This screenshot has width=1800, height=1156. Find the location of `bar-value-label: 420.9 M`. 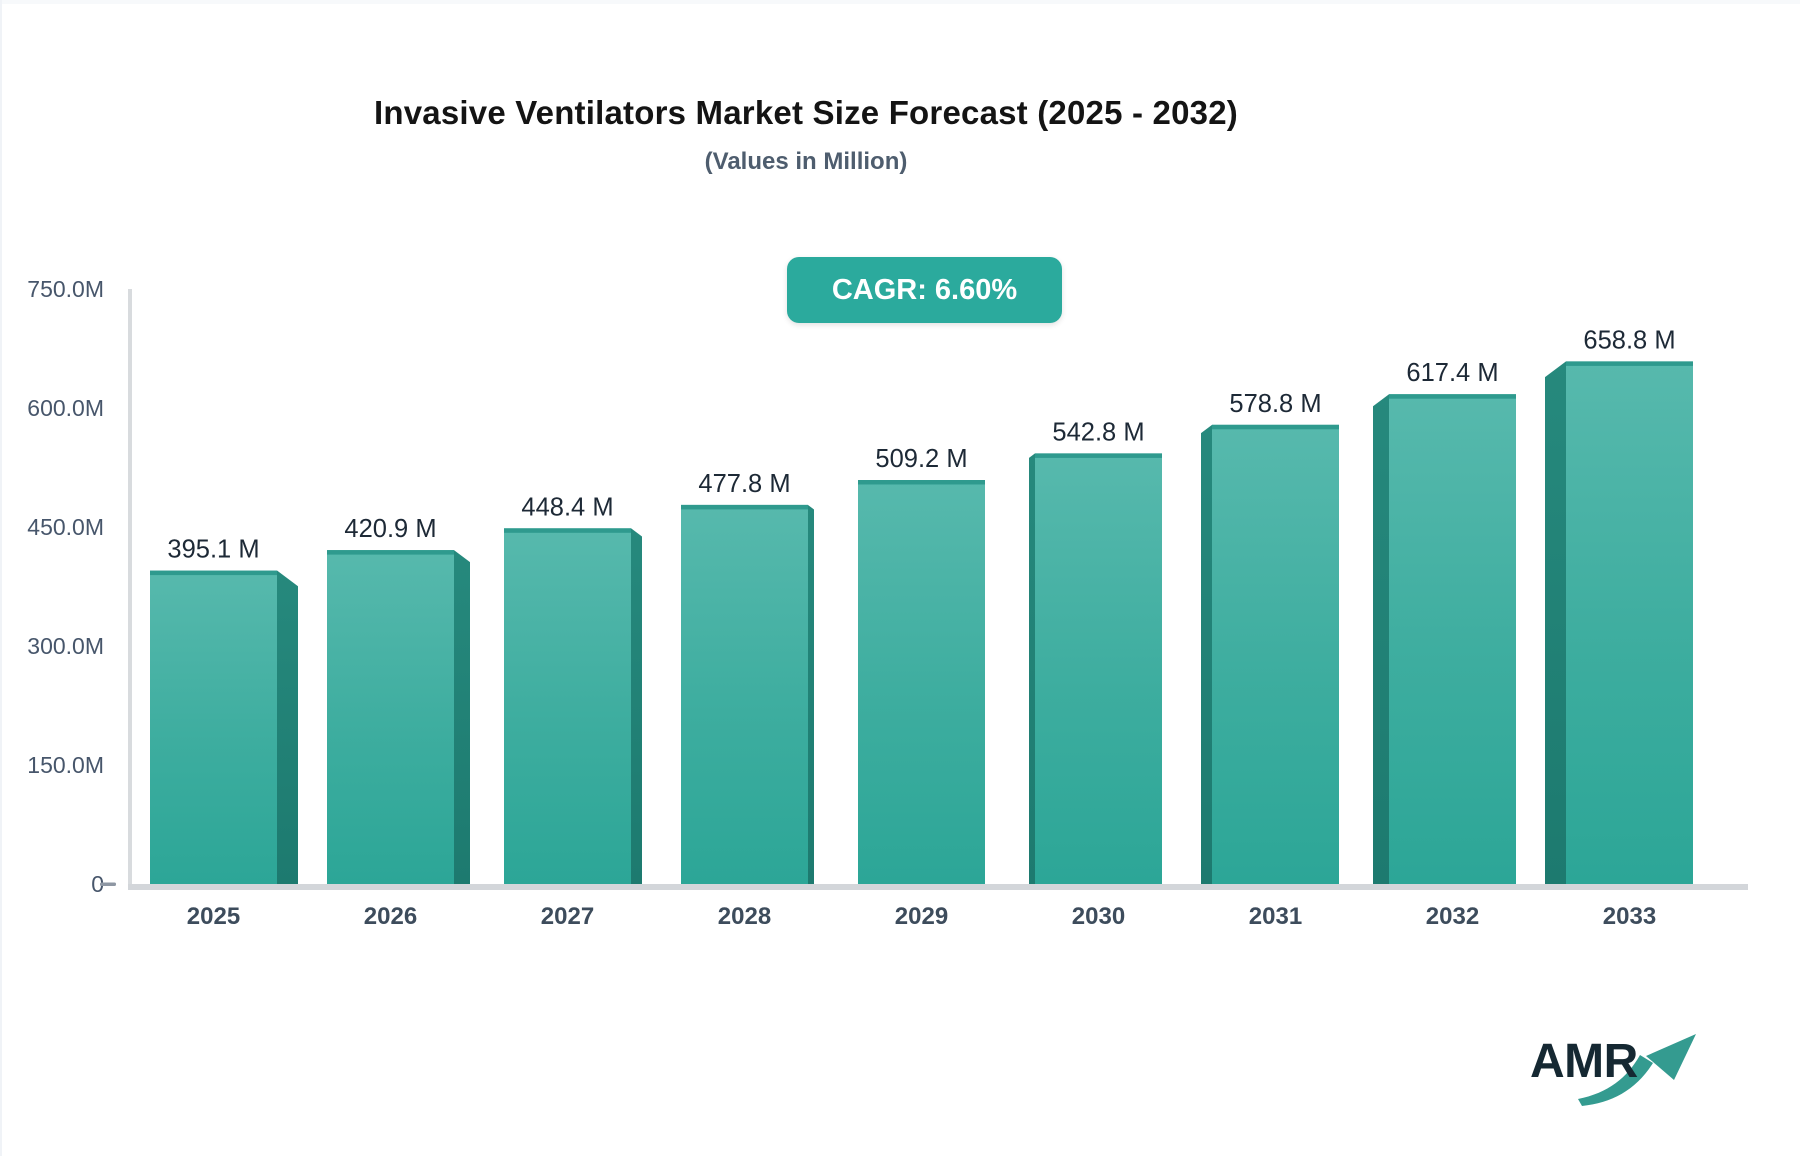

bar-value-label: 420.9 M is located at coordinates (390, 529).